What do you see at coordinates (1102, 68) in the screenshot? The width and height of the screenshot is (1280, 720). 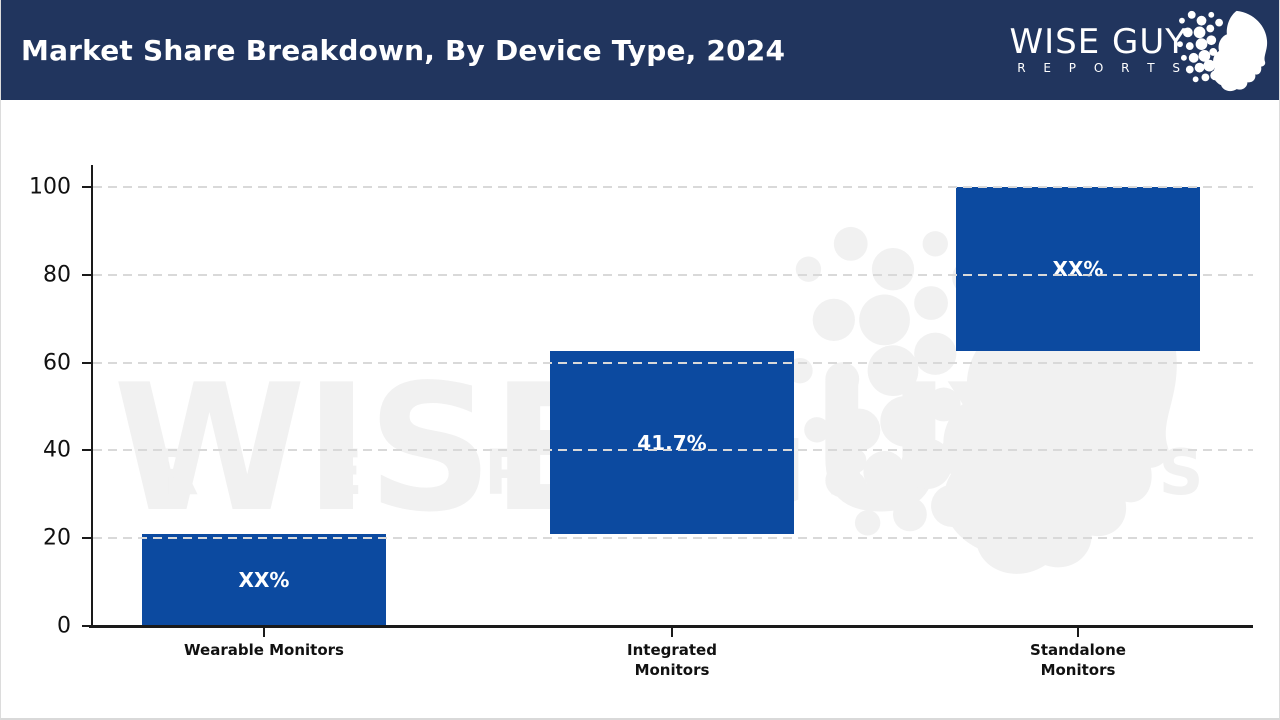 I see `logo-subtext: R E P O R T S` at bounding box center [1102, 68].